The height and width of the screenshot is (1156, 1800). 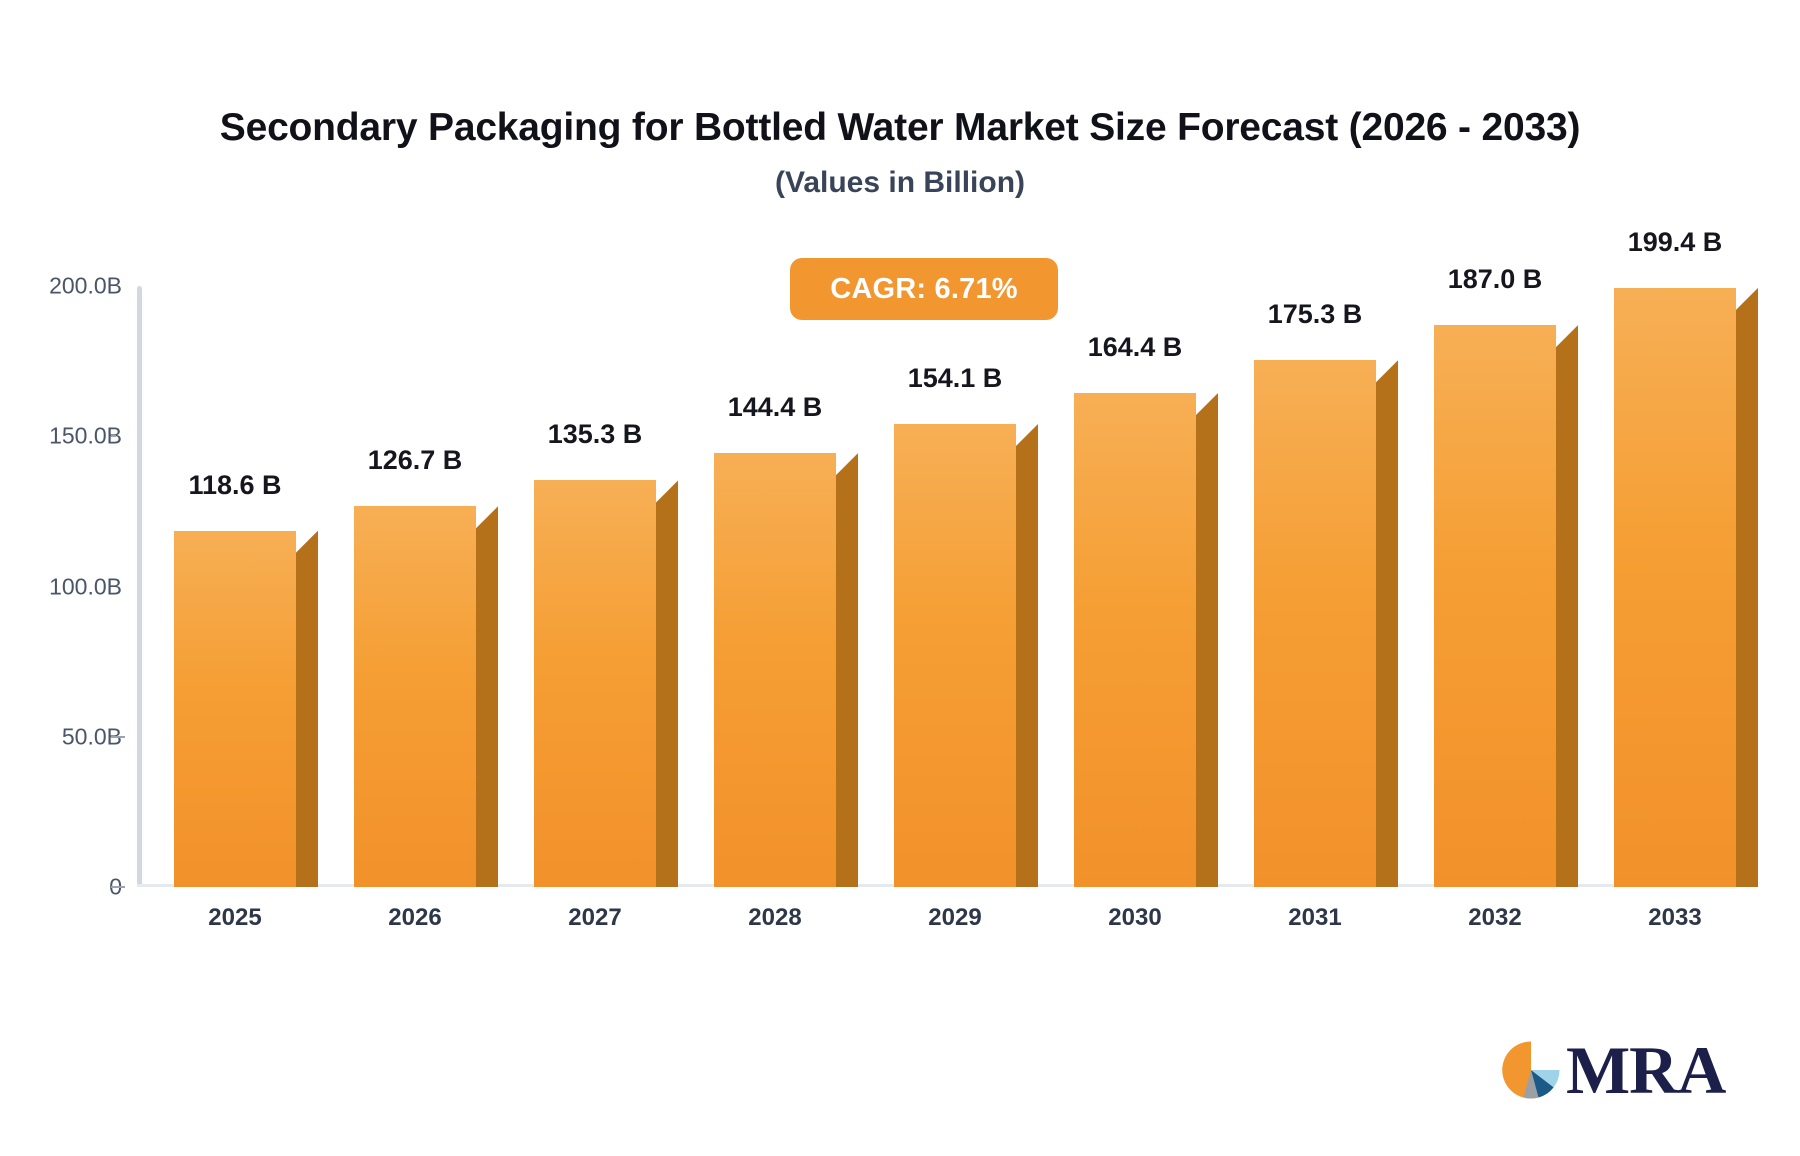 What do you see at coordinates (85, 285) in the screenshot?
I see `y-axis-tick-label: 200.0B` at bounding box center [85, 285].